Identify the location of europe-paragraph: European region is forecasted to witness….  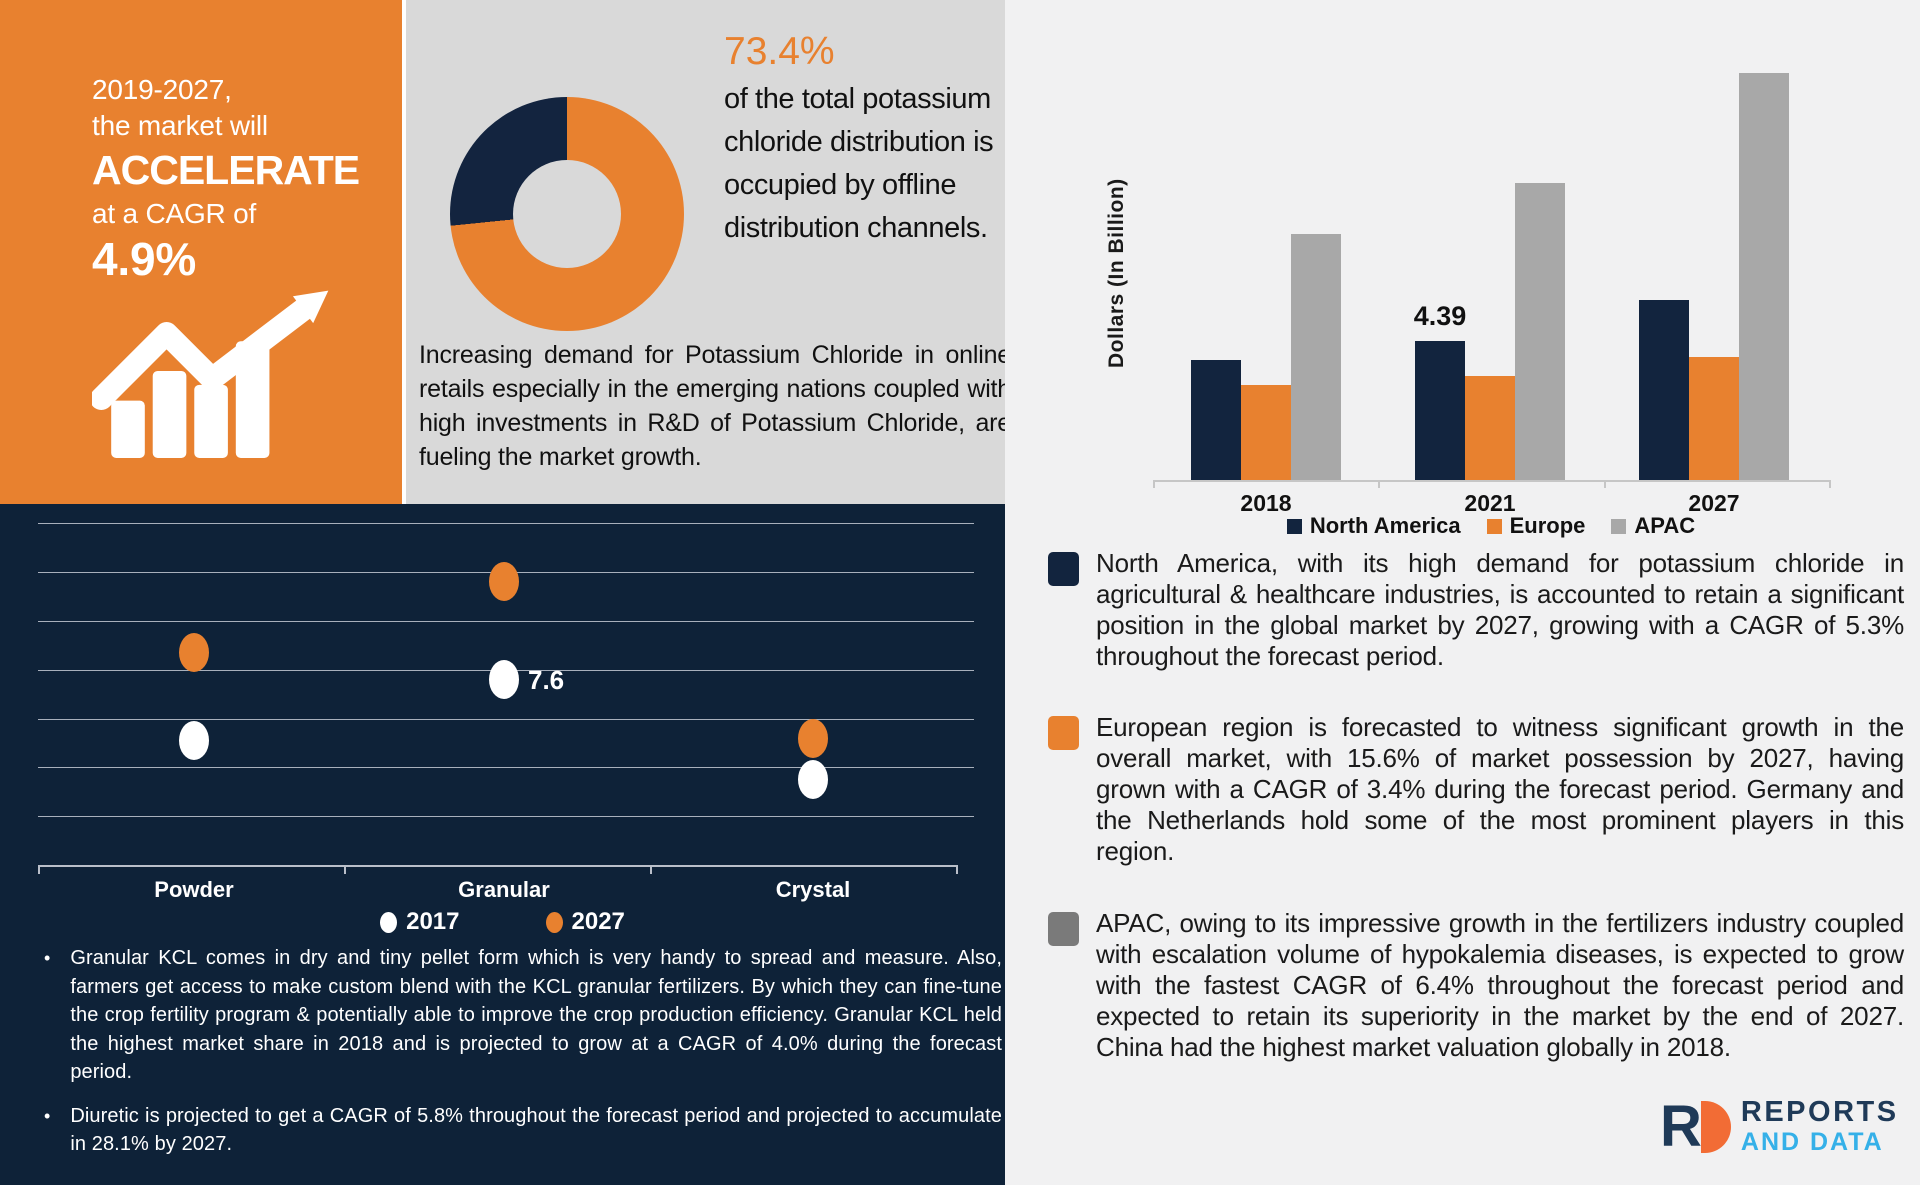
(1500, 789).